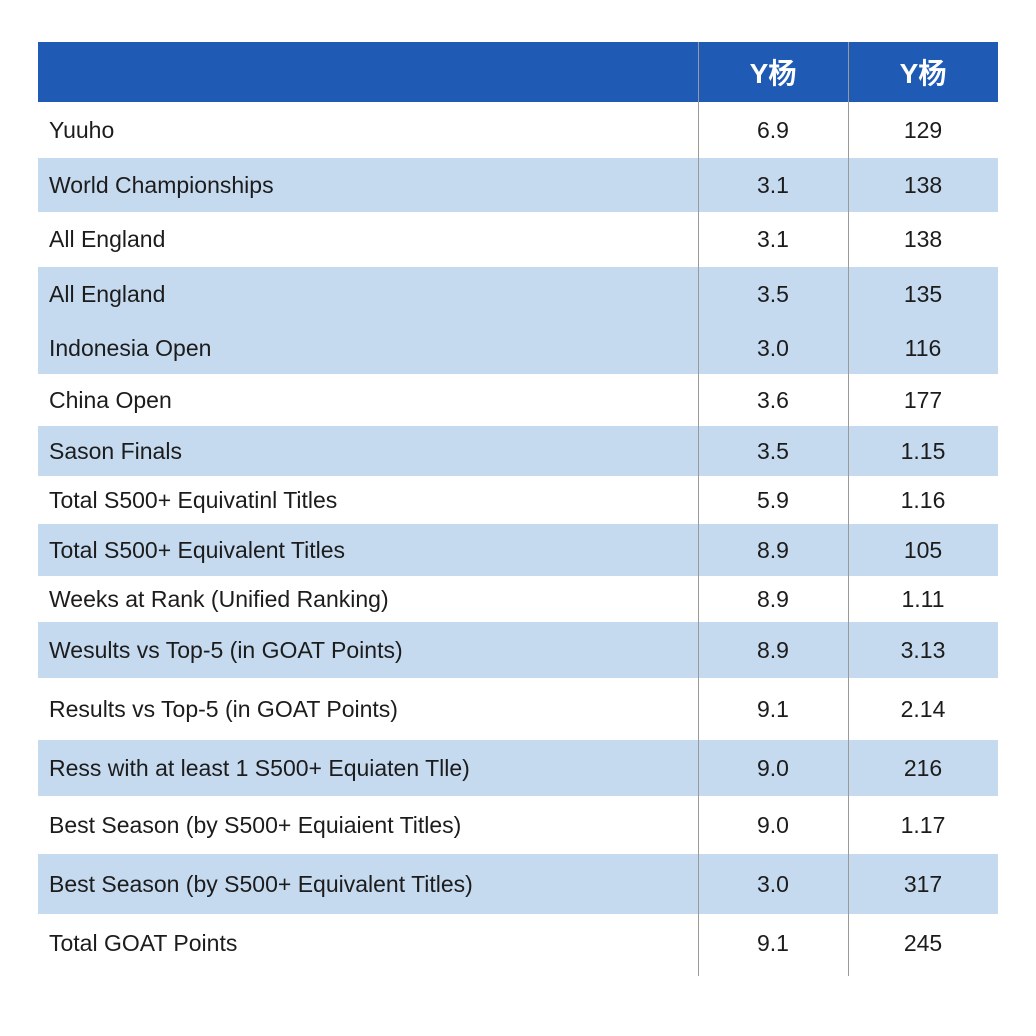 The width and height of the screenshot is (1036, 1036). I want to click on table-row: All England 3.5 135, so click(518, 294).